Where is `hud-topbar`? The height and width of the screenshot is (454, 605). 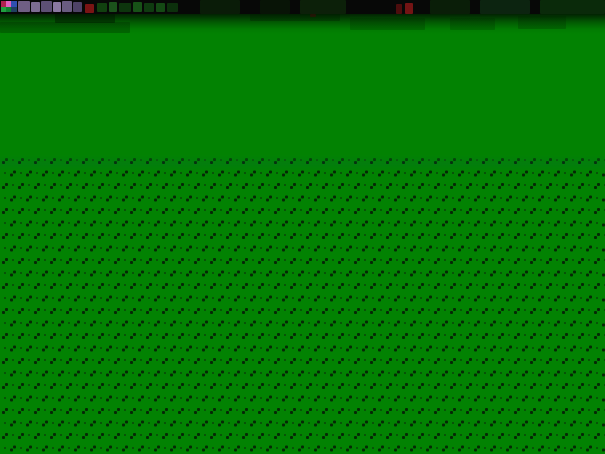
hud-topbar is located at coordinates (302, 7).